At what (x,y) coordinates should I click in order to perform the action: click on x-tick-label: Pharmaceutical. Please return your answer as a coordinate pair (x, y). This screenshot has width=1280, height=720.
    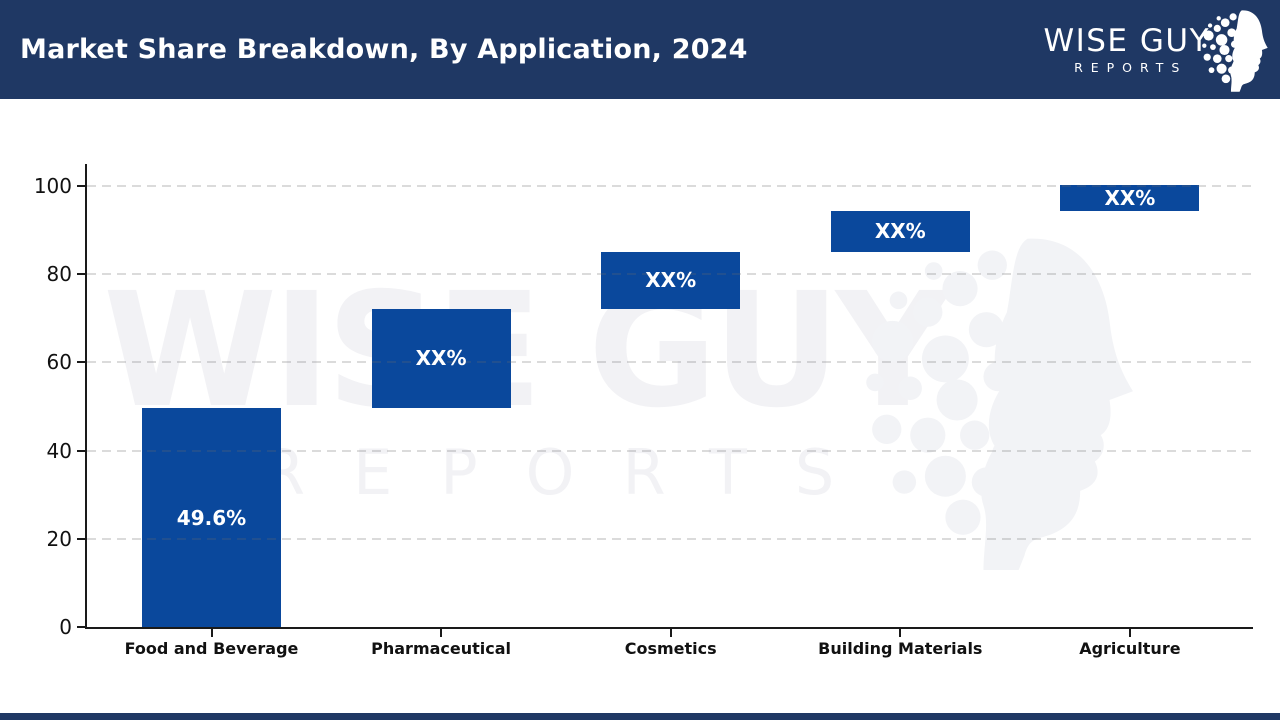
    Looking at the image, I should click on (441, 648).